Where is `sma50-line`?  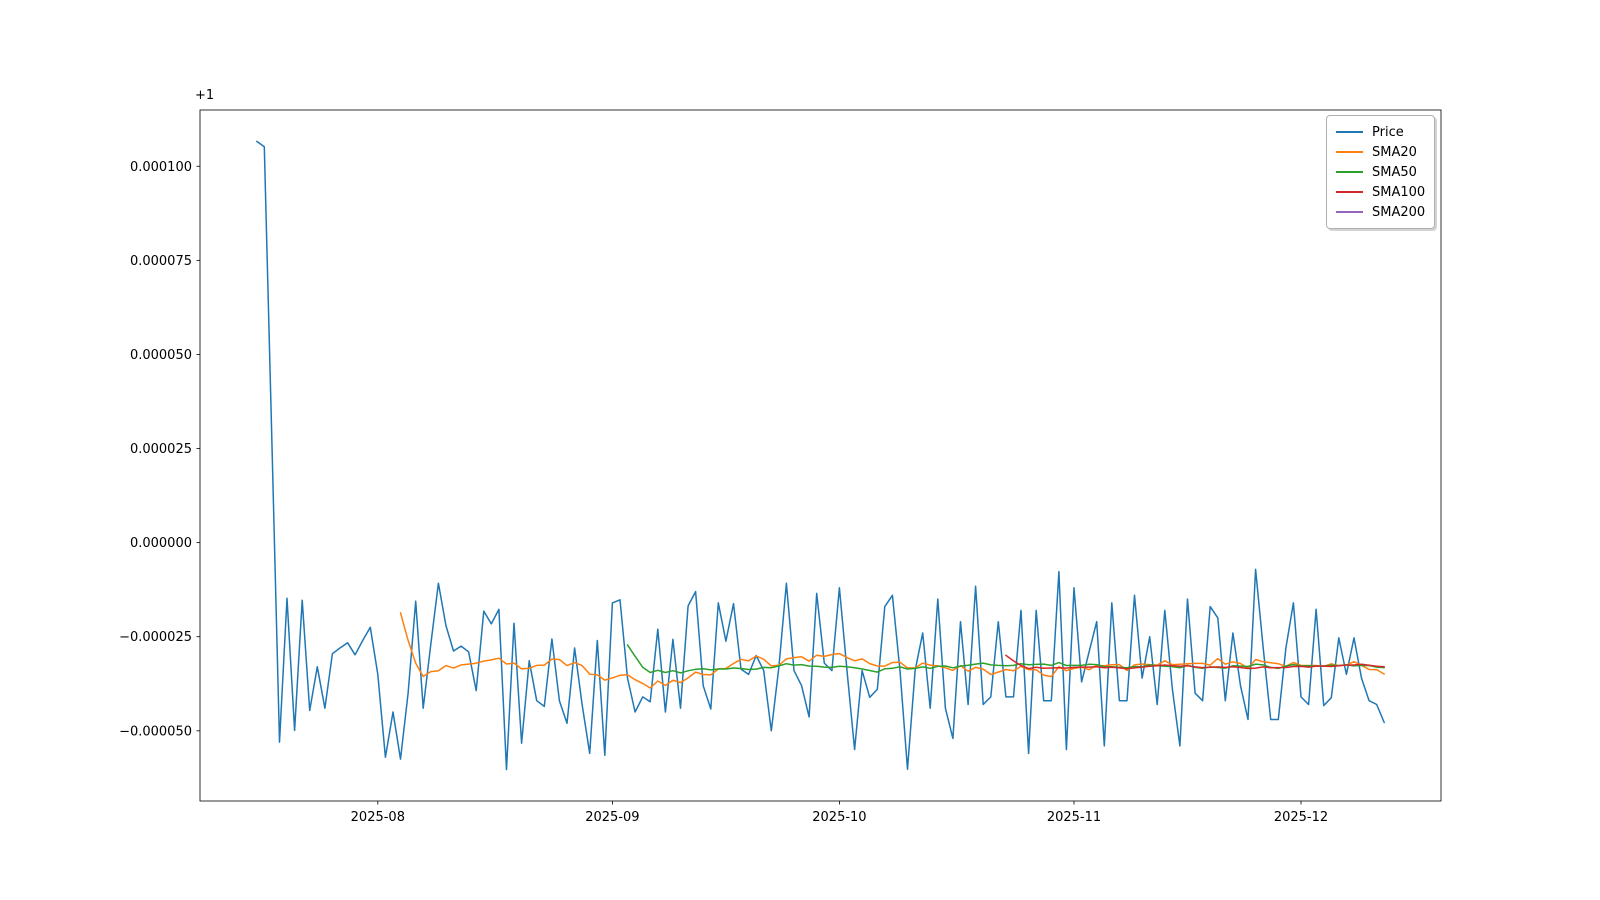 sma50-line is located at coordinates (1005, 659).